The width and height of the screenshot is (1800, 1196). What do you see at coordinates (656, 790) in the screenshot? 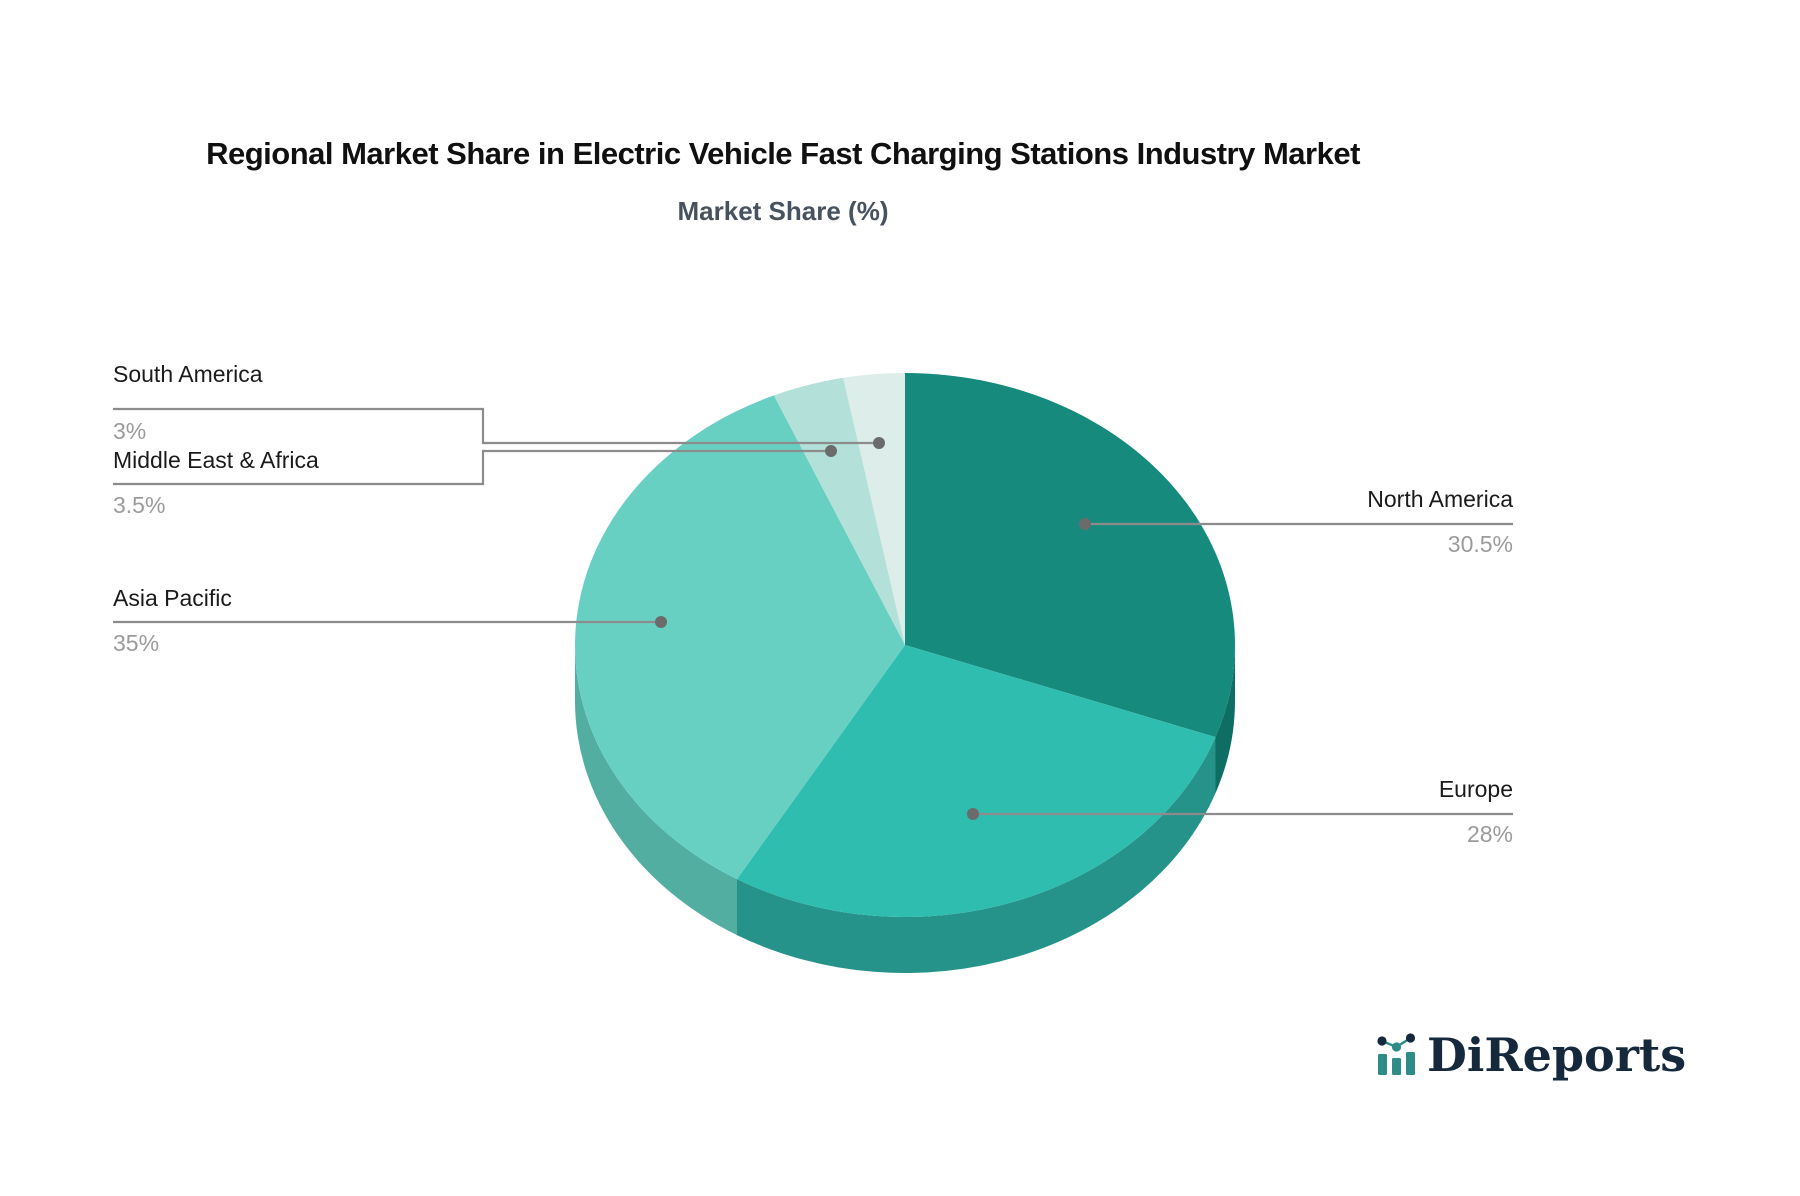
I see `pie-slice-side-asia-pacific` at bounding box center [656, 790].